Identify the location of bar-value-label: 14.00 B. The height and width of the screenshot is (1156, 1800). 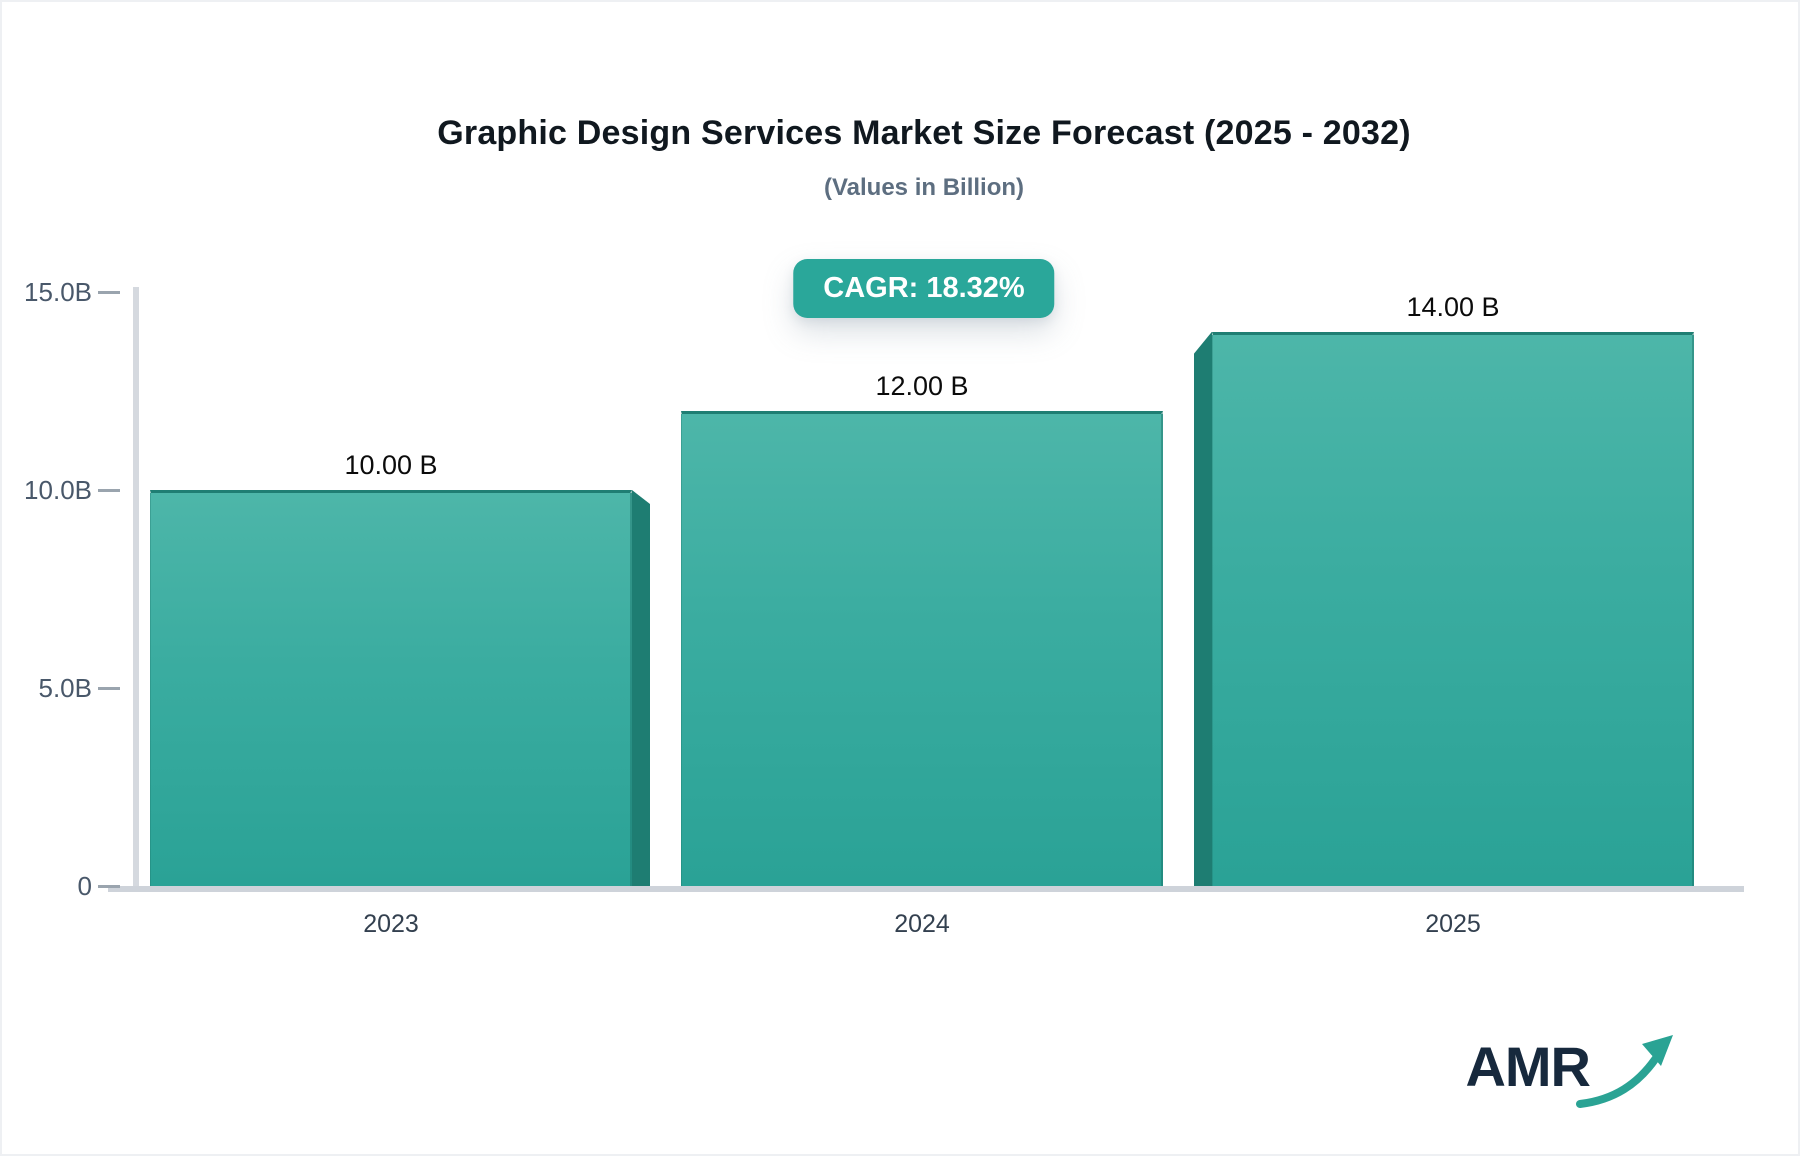
(1453, 306).